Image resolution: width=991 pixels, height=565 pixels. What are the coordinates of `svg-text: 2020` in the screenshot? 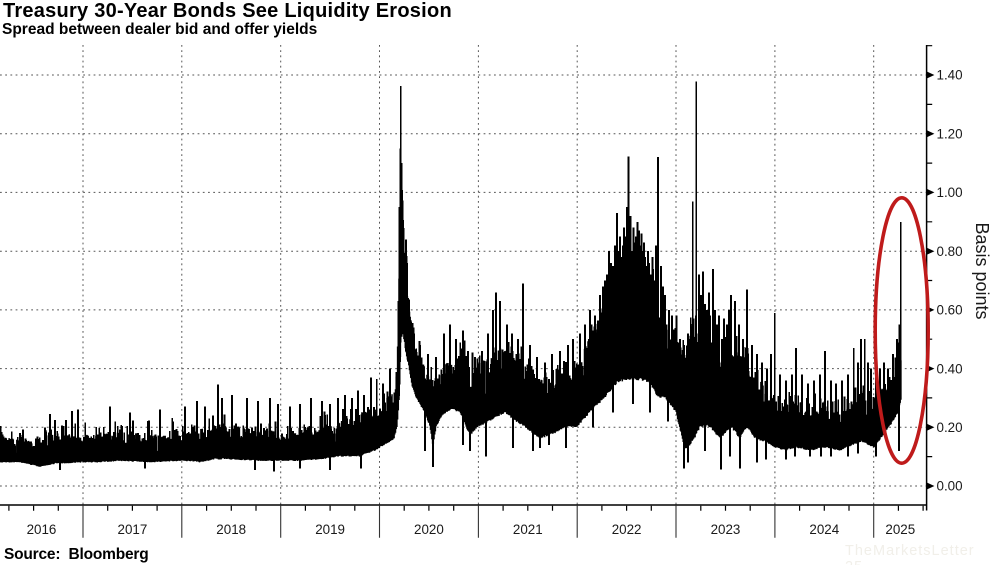 It's located at (429, 529).